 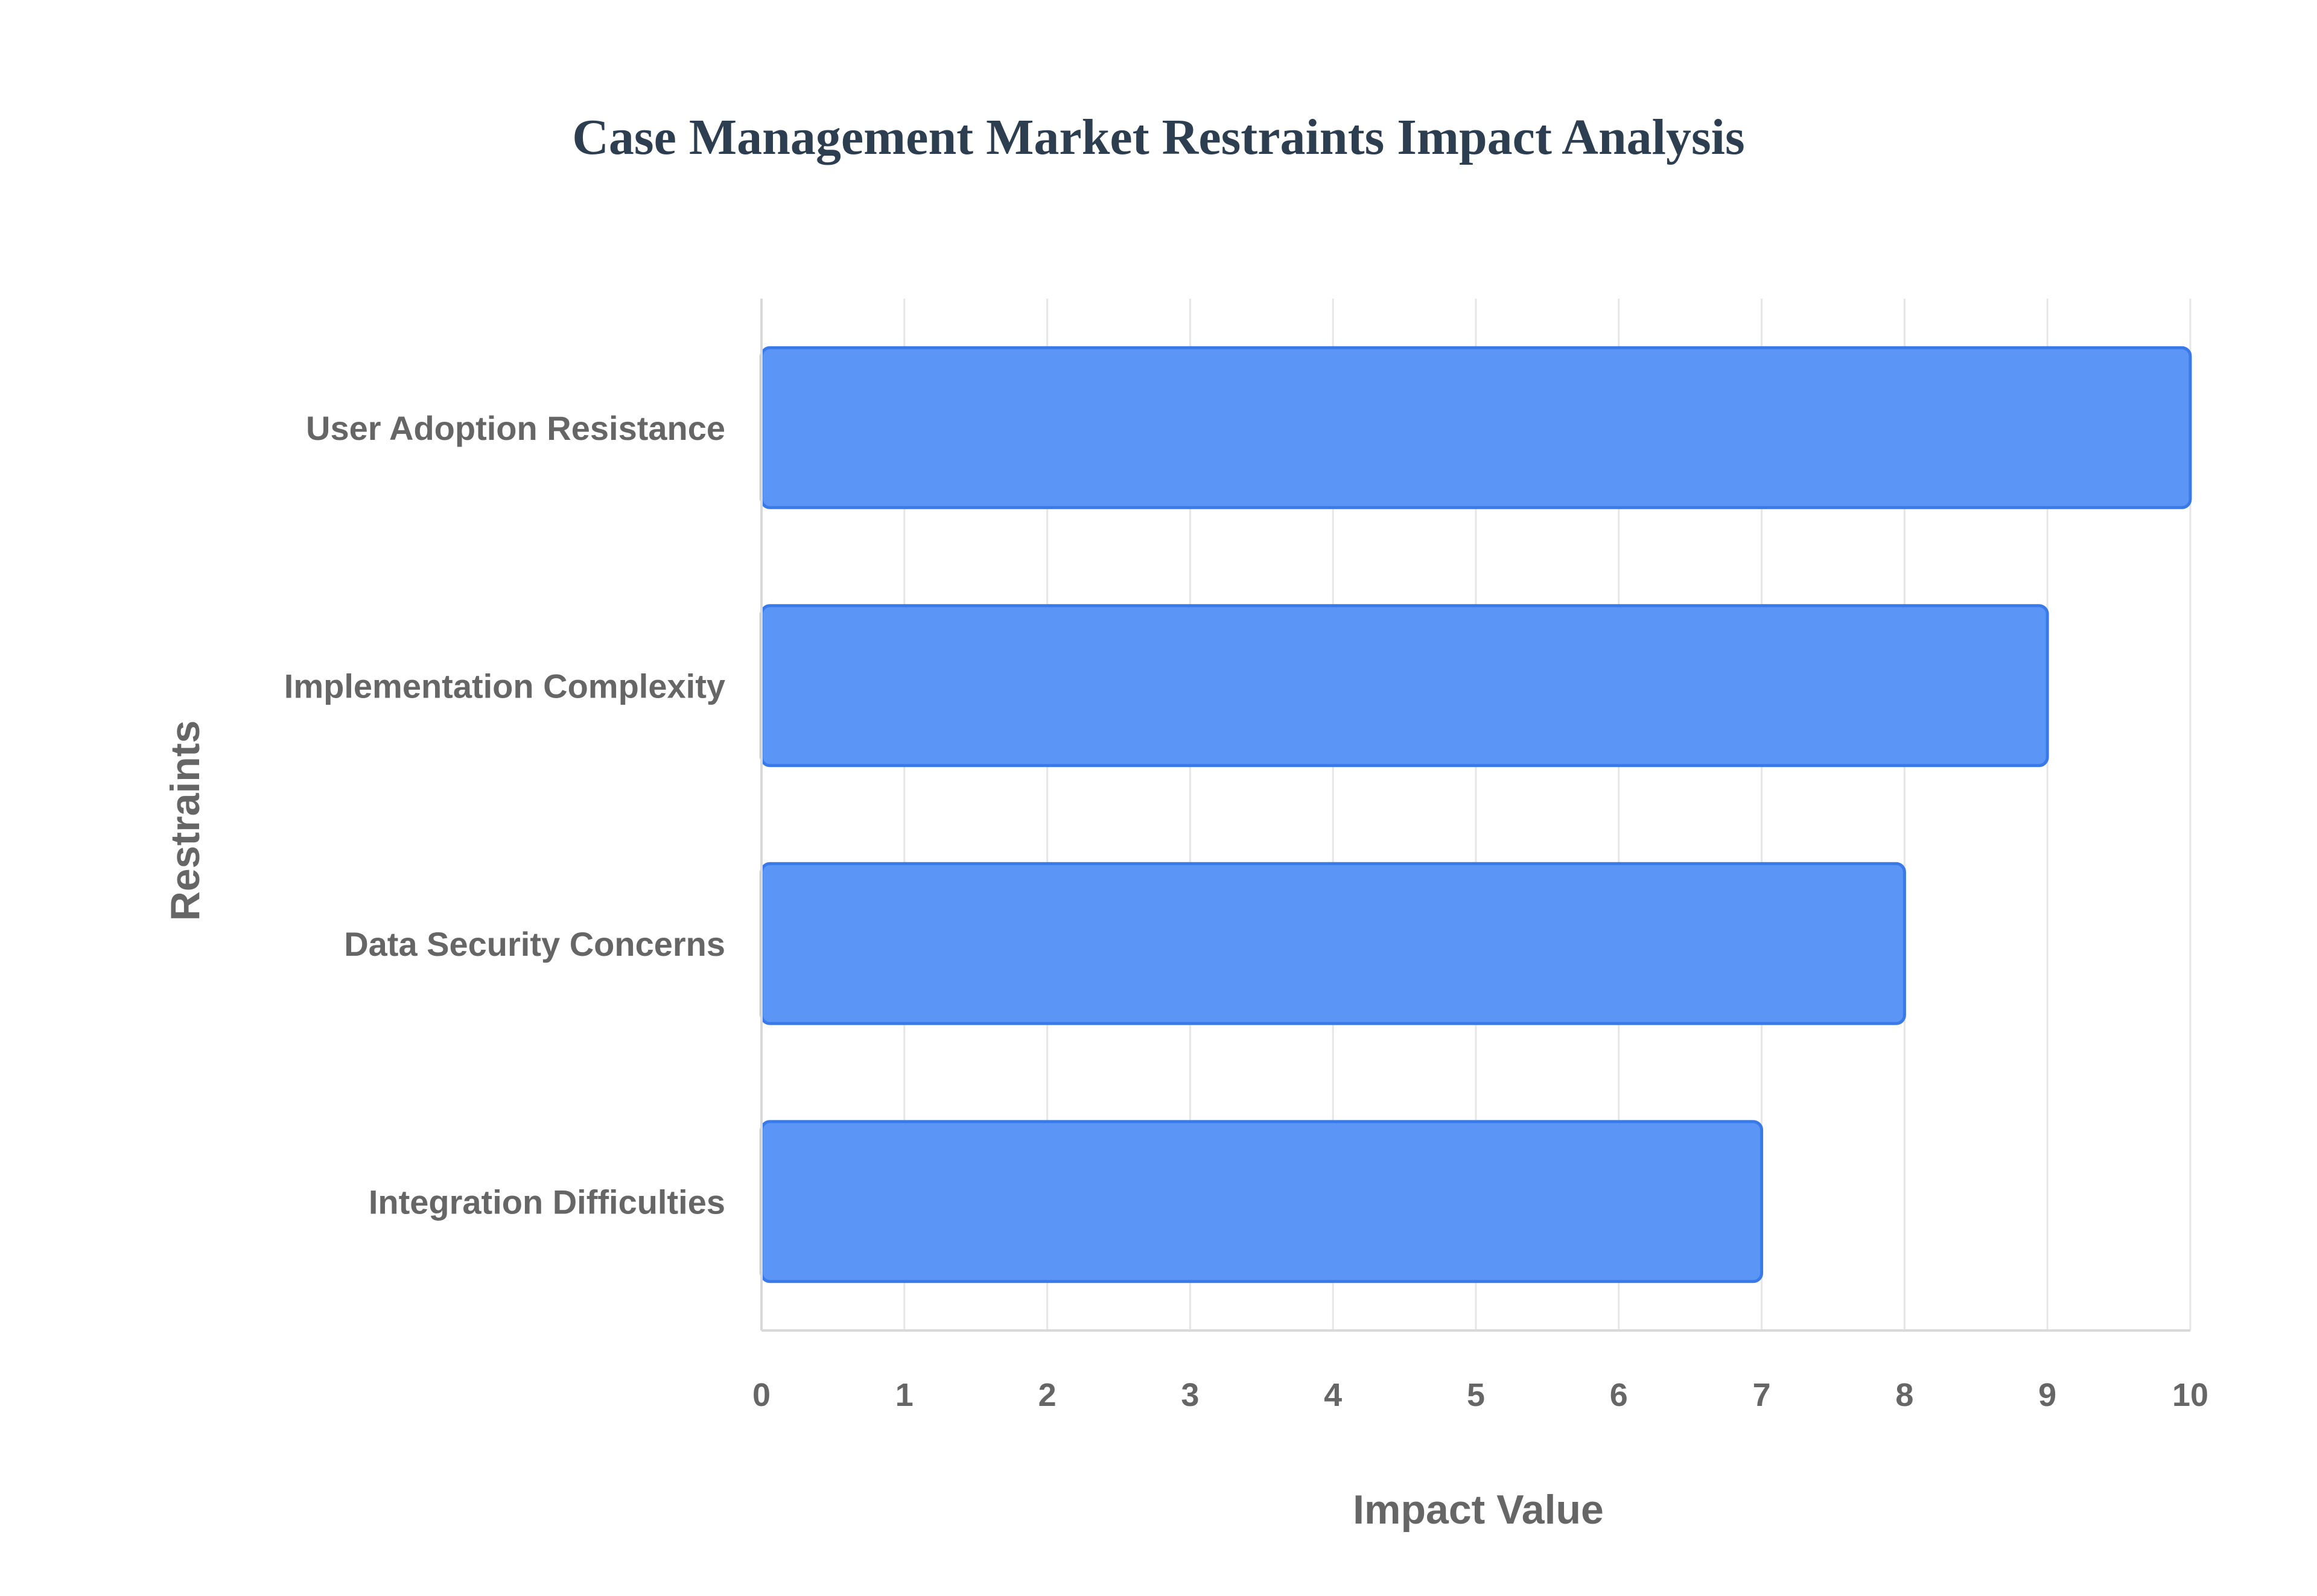 What do you see at coordinates (904, 1395) in the screenshot?
I see `x-tick-label: 1` at bounding box center [904, 1395].